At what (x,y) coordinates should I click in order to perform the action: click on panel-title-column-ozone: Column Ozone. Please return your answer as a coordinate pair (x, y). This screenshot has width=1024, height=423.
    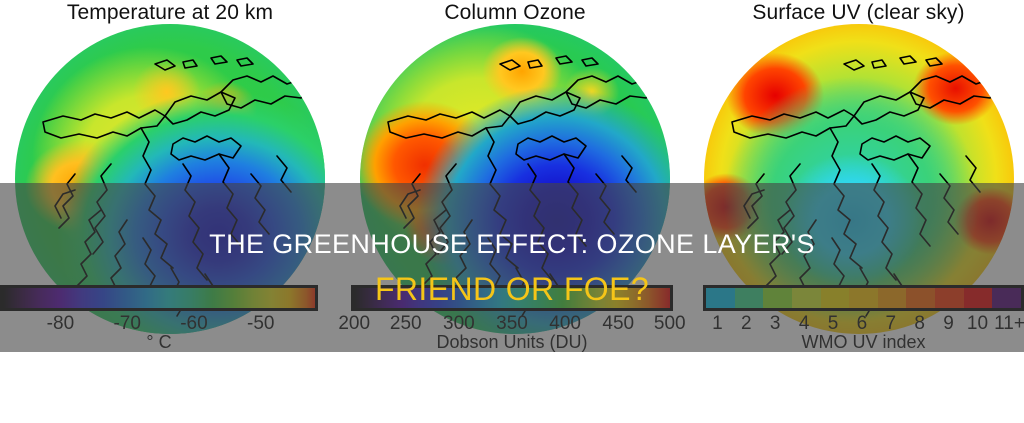
    Looking at the image, I should click on (515, 12).